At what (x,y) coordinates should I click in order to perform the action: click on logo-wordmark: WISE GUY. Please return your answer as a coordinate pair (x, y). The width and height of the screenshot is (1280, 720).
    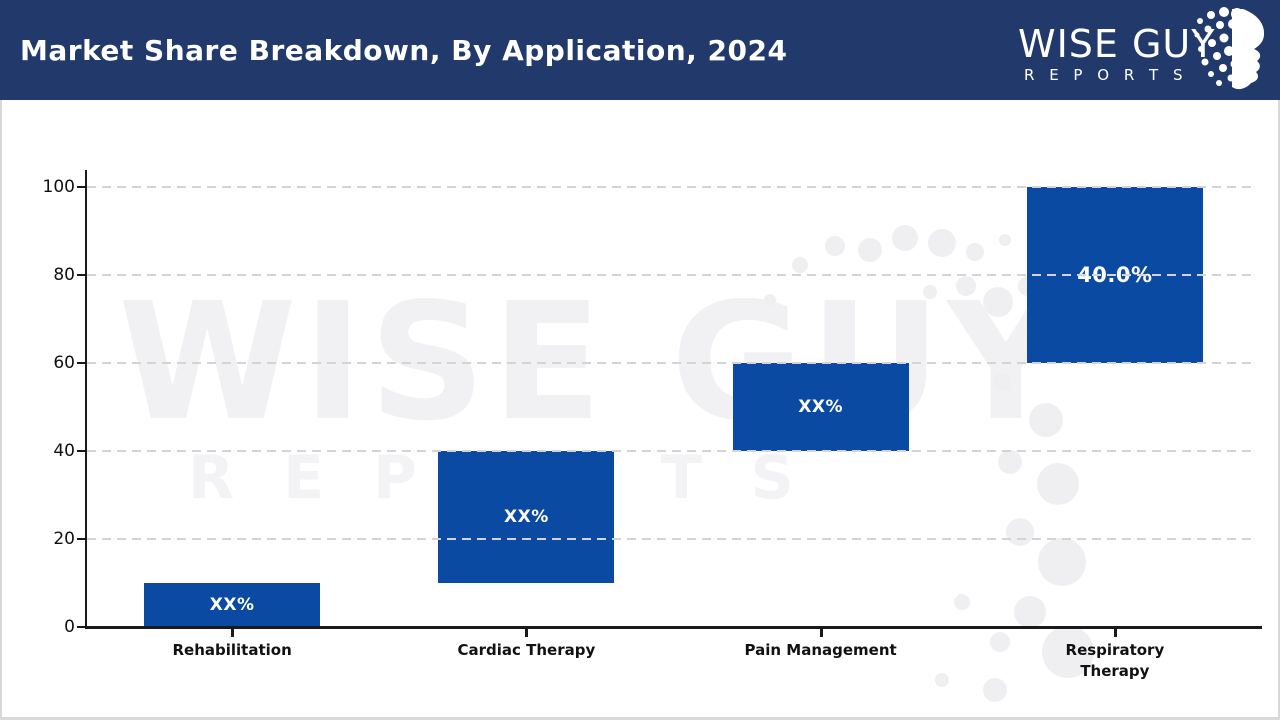
    Looking at the image, I should click on (1116, 44).